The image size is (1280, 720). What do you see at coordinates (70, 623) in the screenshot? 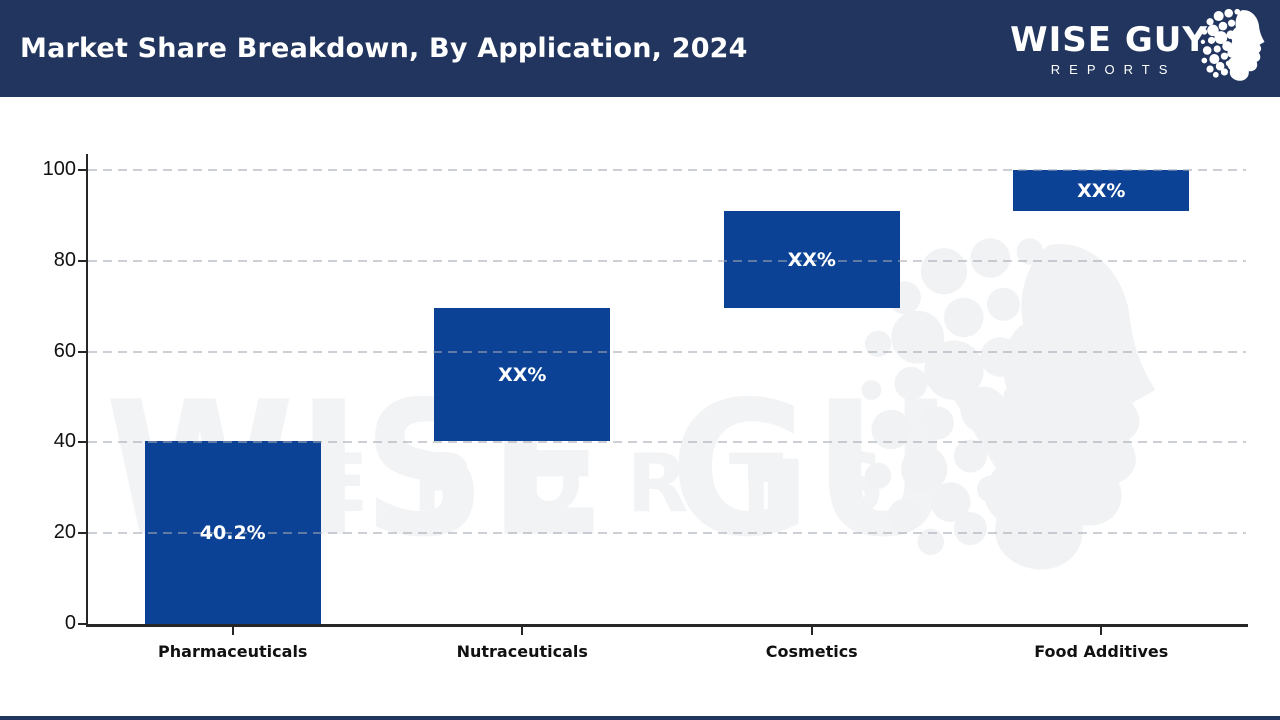
I see `y-tick-label-0: 0` at bounding box center [70, 623].